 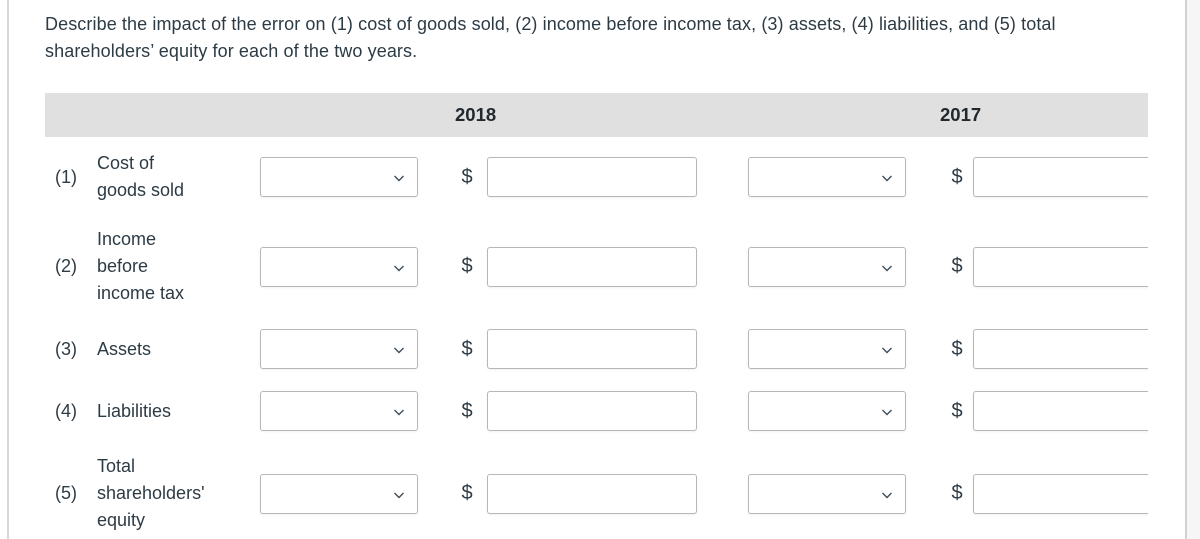 I want to click on row-label-line: Liabilities, so click(x=134, y=410).